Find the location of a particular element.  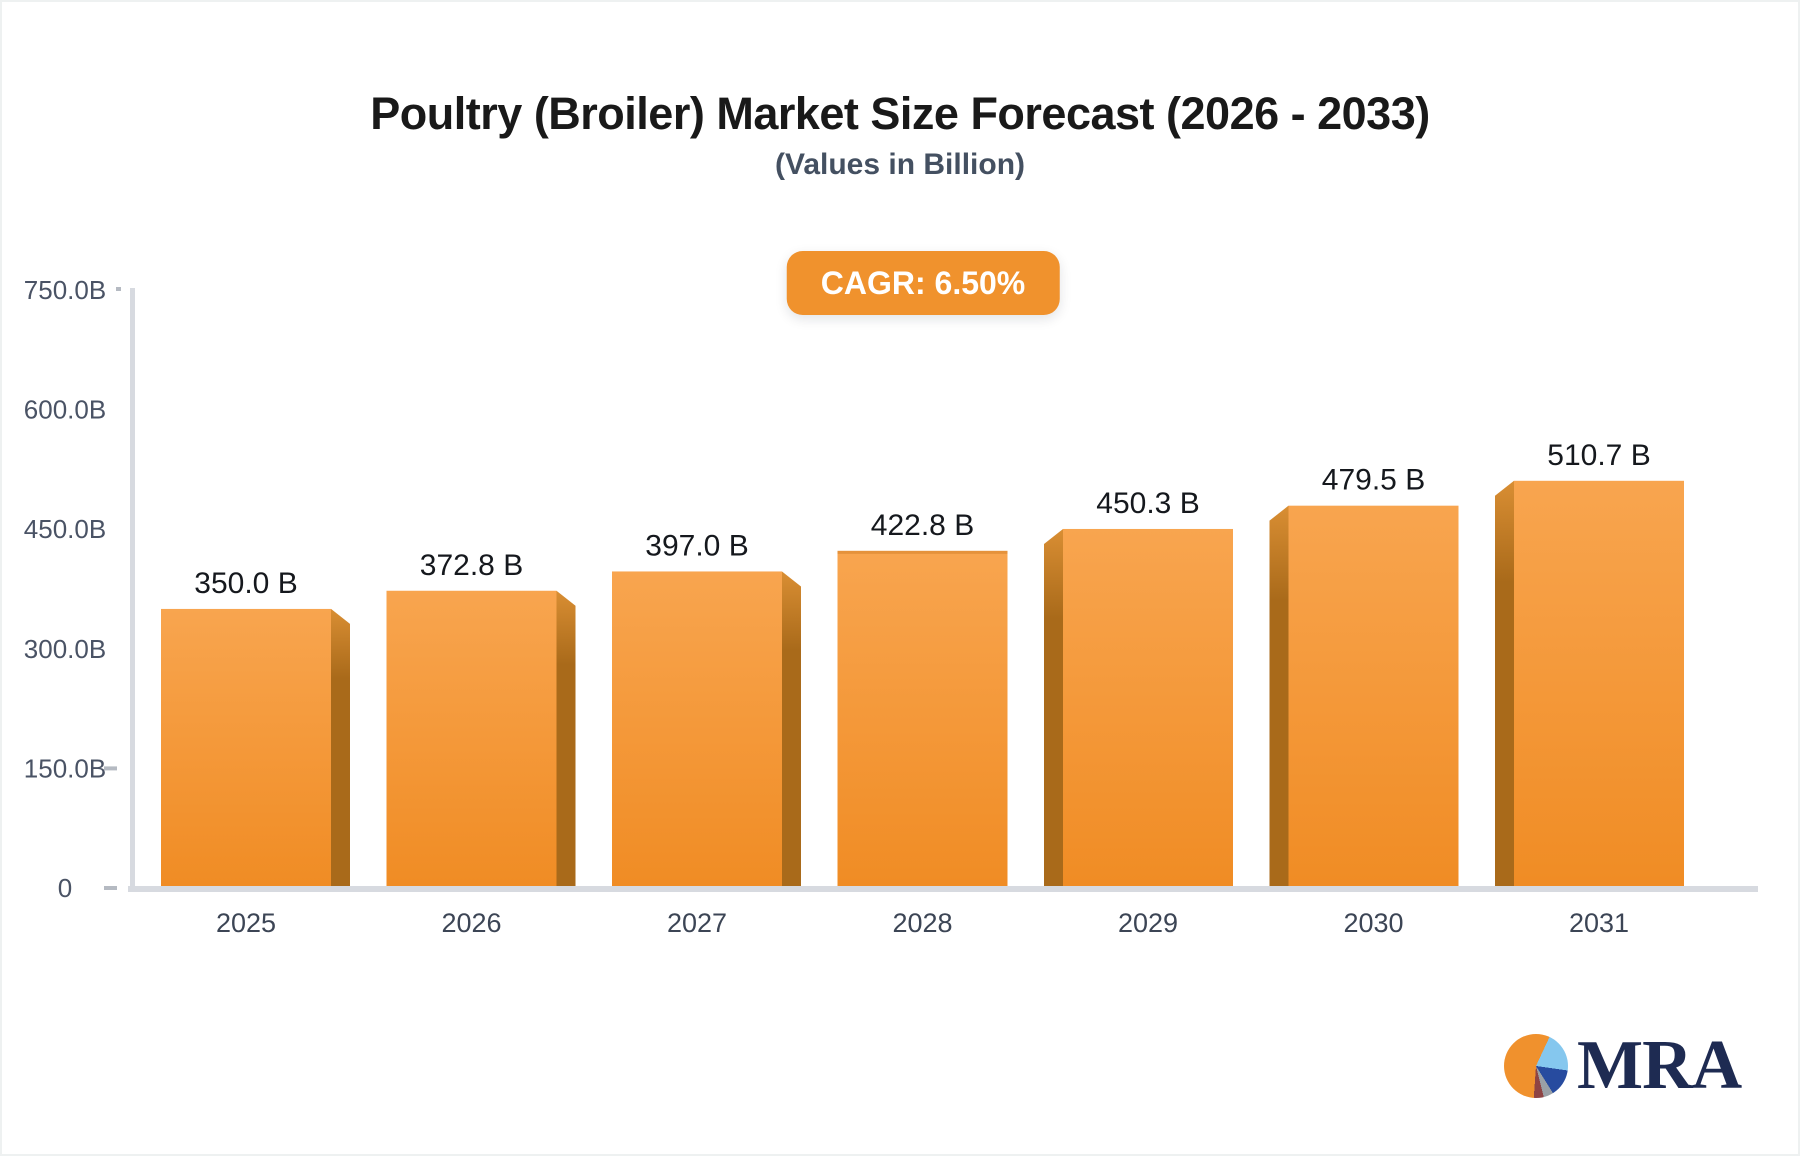

x-tick-label: 2027 is located at coordinates (697, 923).